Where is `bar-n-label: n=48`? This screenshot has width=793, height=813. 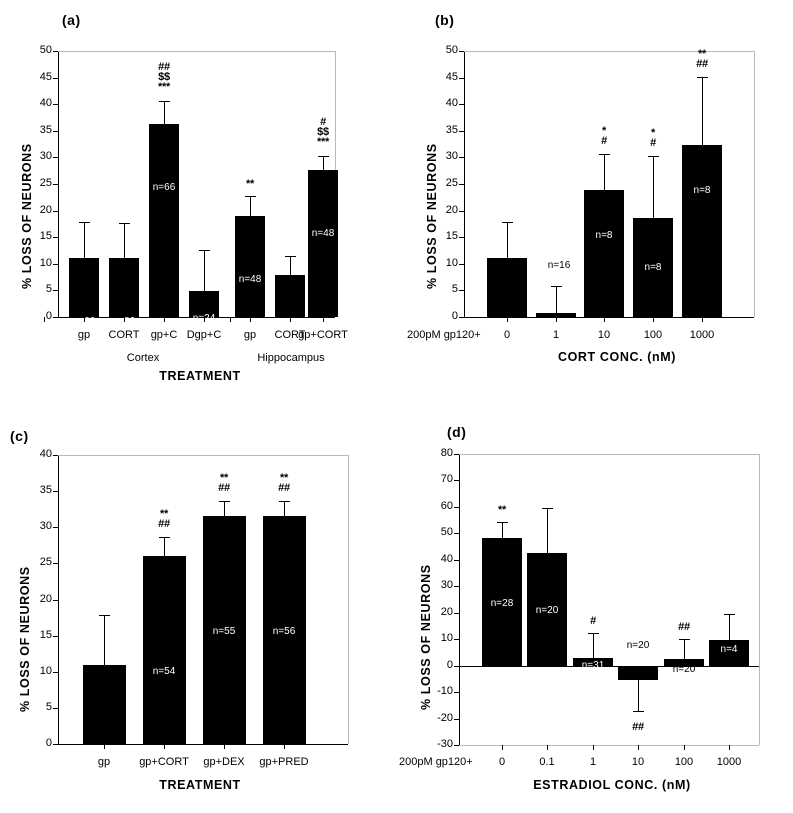
bar-n-label: n=48 is located at coordinates (250, 280).